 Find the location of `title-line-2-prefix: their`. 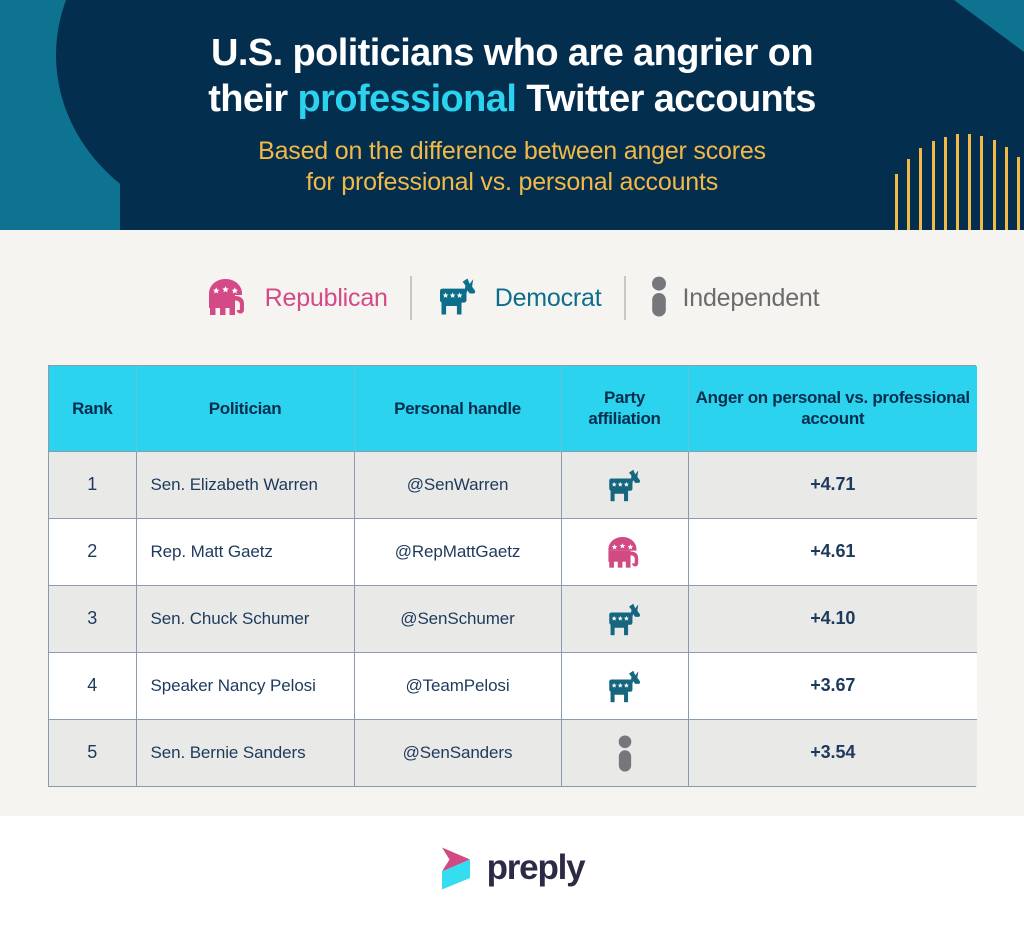

title-line-2-prefix: their is located at coordinates (253, 99).